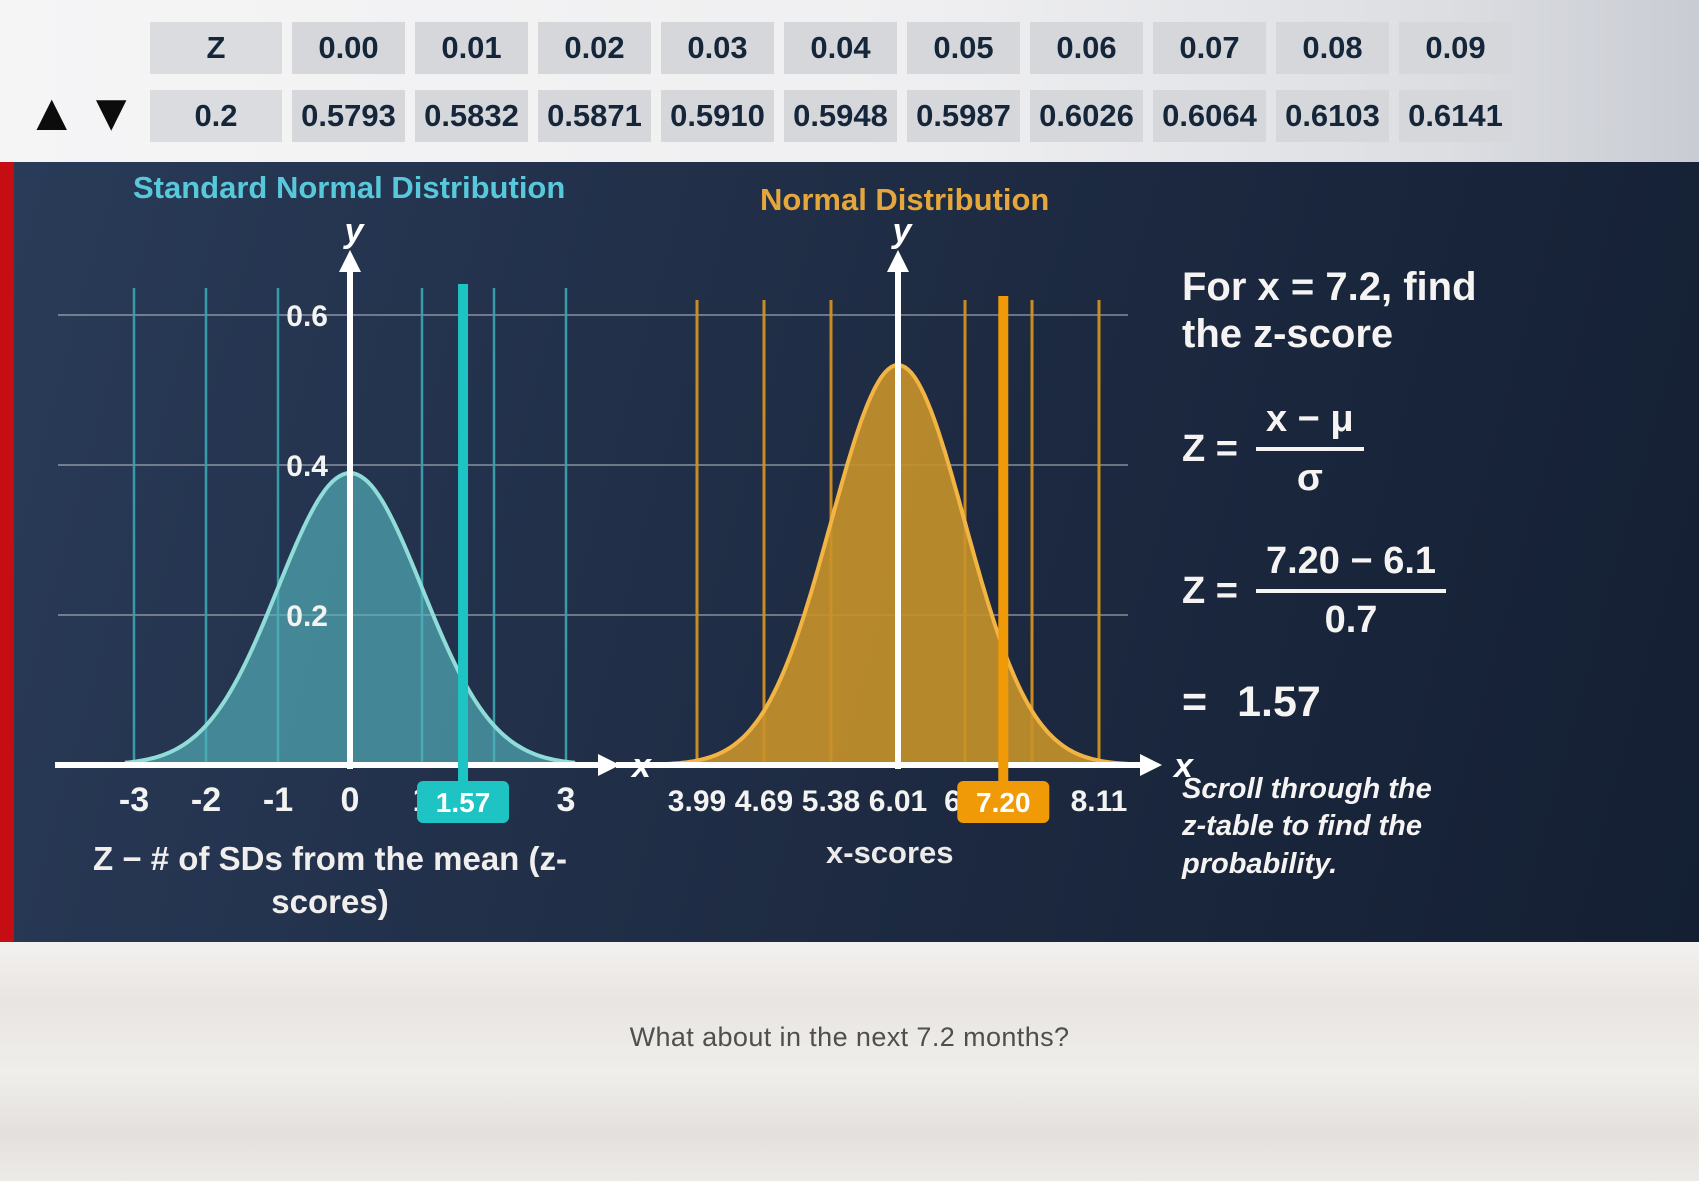  What do you see at coordinates (1086, 48) in the screenshot?
I see `z-table-cell: 0.06` at bounding box center [1086, 48].